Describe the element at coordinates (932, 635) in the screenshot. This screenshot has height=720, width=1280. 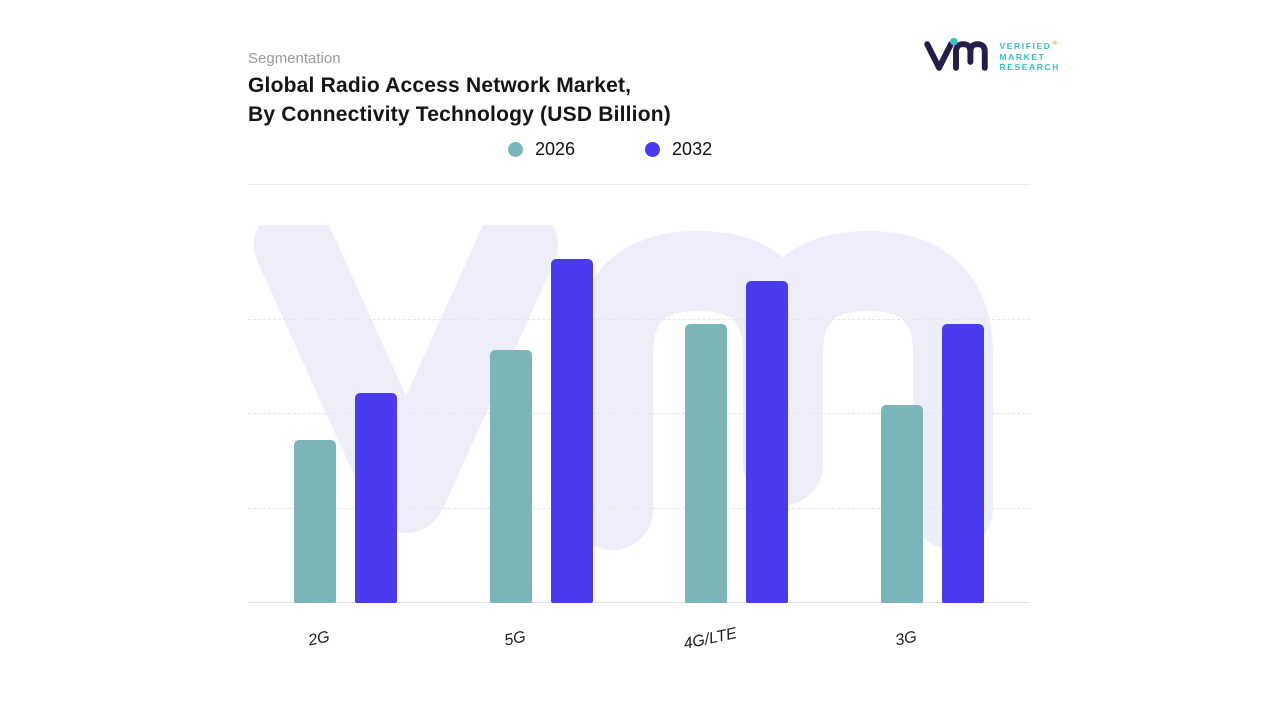
I see `category-label-slot: 3G` at that location.